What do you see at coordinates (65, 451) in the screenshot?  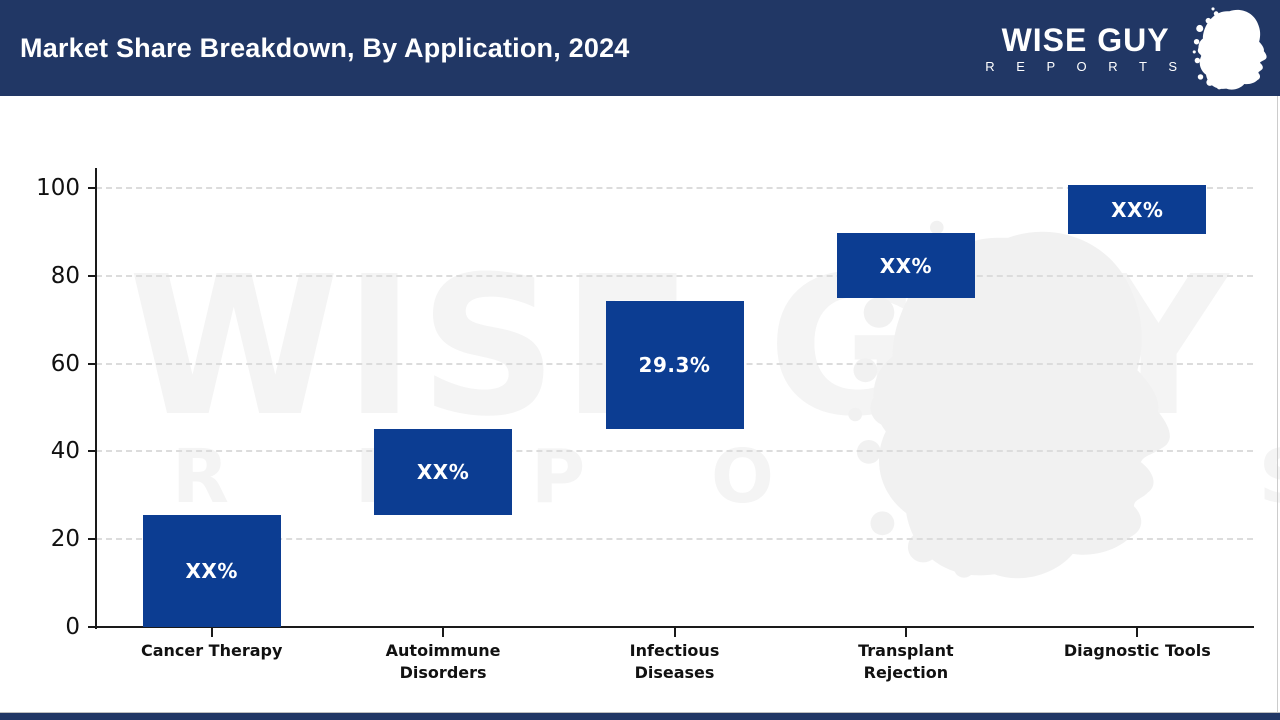 I see `y-axis-tick-label: 40` at bounding box center [65, 451].